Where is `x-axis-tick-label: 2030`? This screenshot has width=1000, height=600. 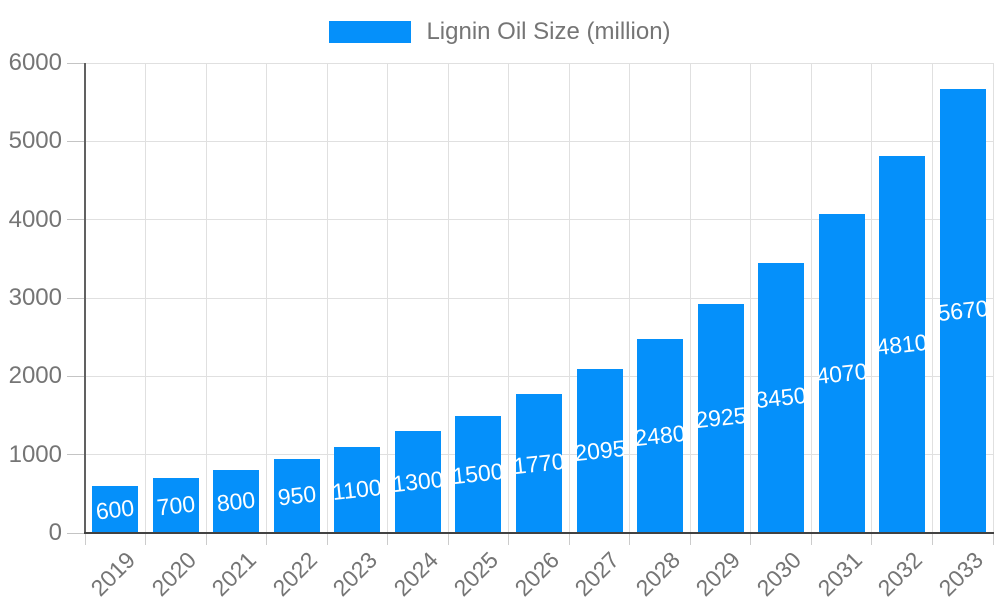 x-axis-tick-label: 2030 is located at coordinates (779, 573).